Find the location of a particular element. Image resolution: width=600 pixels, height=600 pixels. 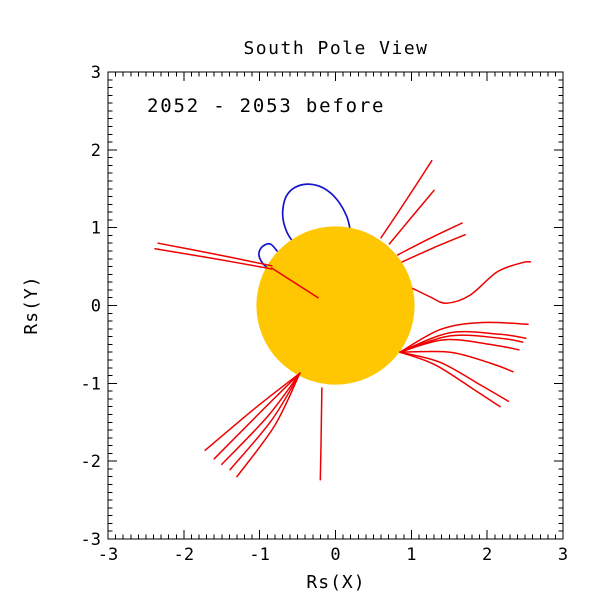

x-tick-label: 1 is located at coordinates (411, 555).